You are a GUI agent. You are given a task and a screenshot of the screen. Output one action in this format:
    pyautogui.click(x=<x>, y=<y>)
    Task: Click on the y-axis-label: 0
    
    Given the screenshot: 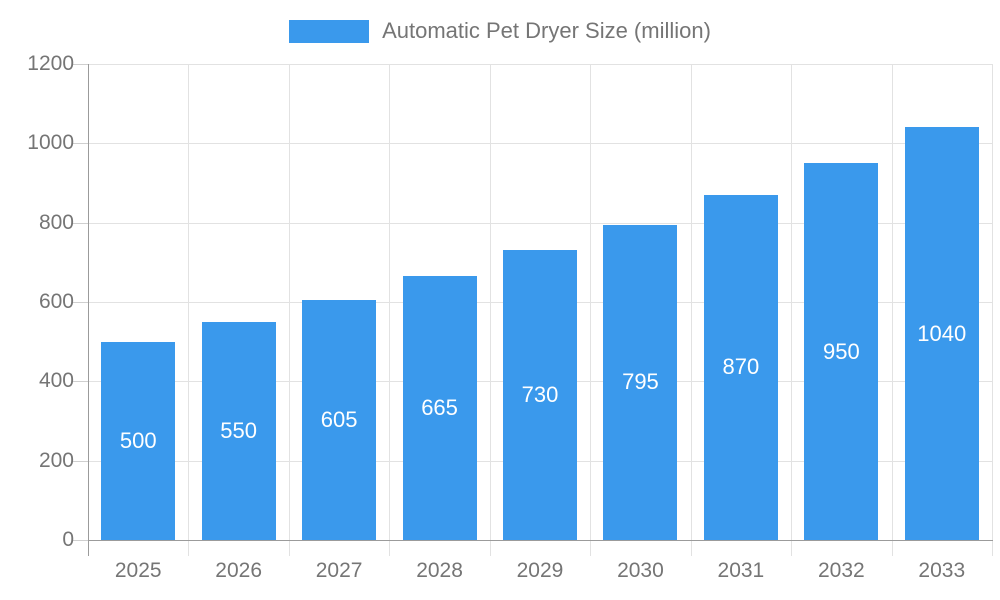 What is the action you would take?
    pyautogui.click(x=68, y=539)
    